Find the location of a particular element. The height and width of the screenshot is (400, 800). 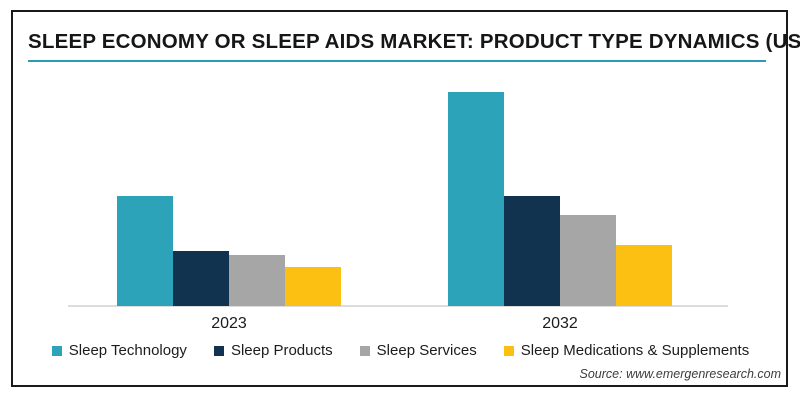

bar-sleep-medications-supplements-2032 is located at coordinates (644, 275).